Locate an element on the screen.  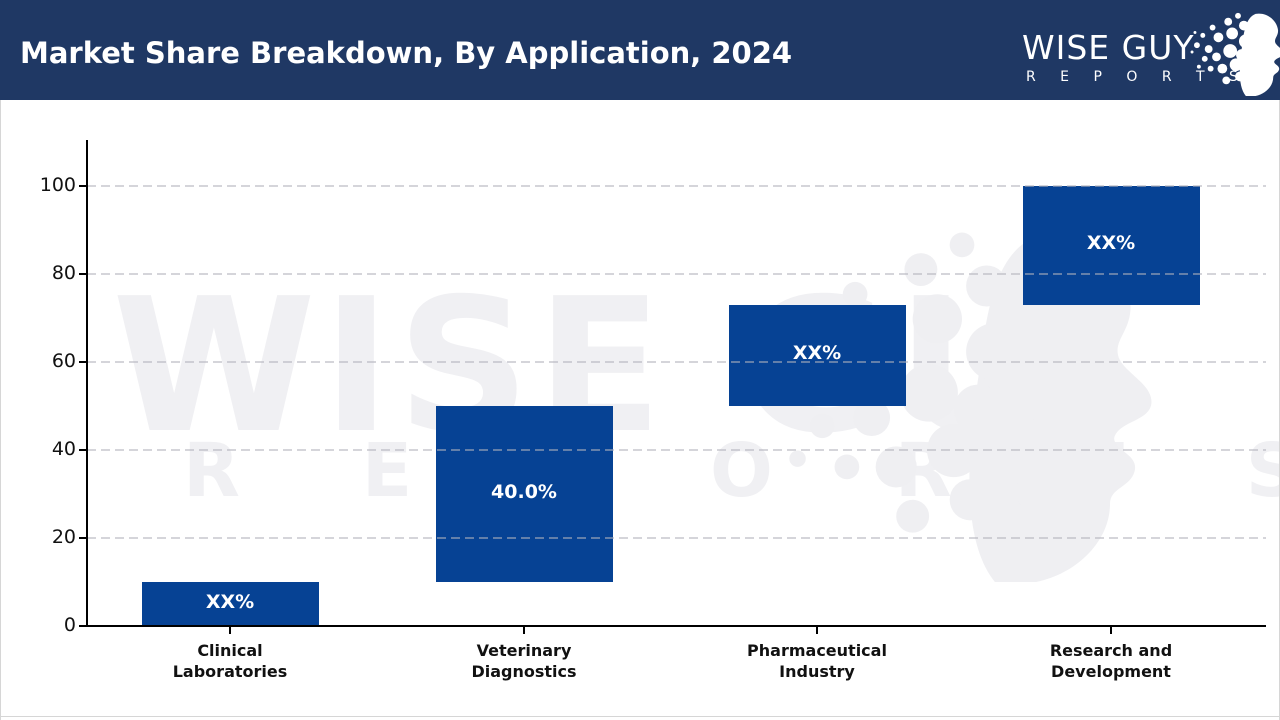
x-category-label: Veterinary Diagnostics is located at coordinates (524, 661).